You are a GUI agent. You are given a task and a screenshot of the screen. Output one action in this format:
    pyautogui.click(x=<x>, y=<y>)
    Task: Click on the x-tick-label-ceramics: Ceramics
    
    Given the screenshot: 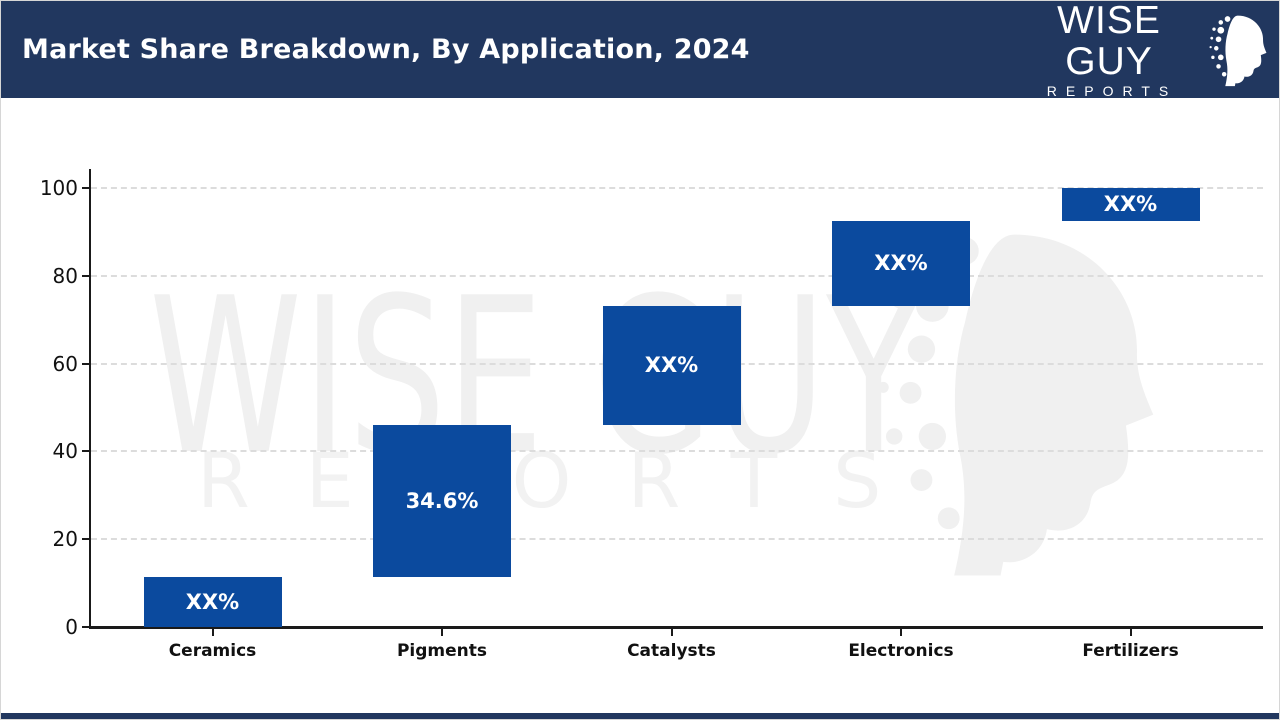 What is the action you would take?
    pyautogui.click(x=212, y=651)
    